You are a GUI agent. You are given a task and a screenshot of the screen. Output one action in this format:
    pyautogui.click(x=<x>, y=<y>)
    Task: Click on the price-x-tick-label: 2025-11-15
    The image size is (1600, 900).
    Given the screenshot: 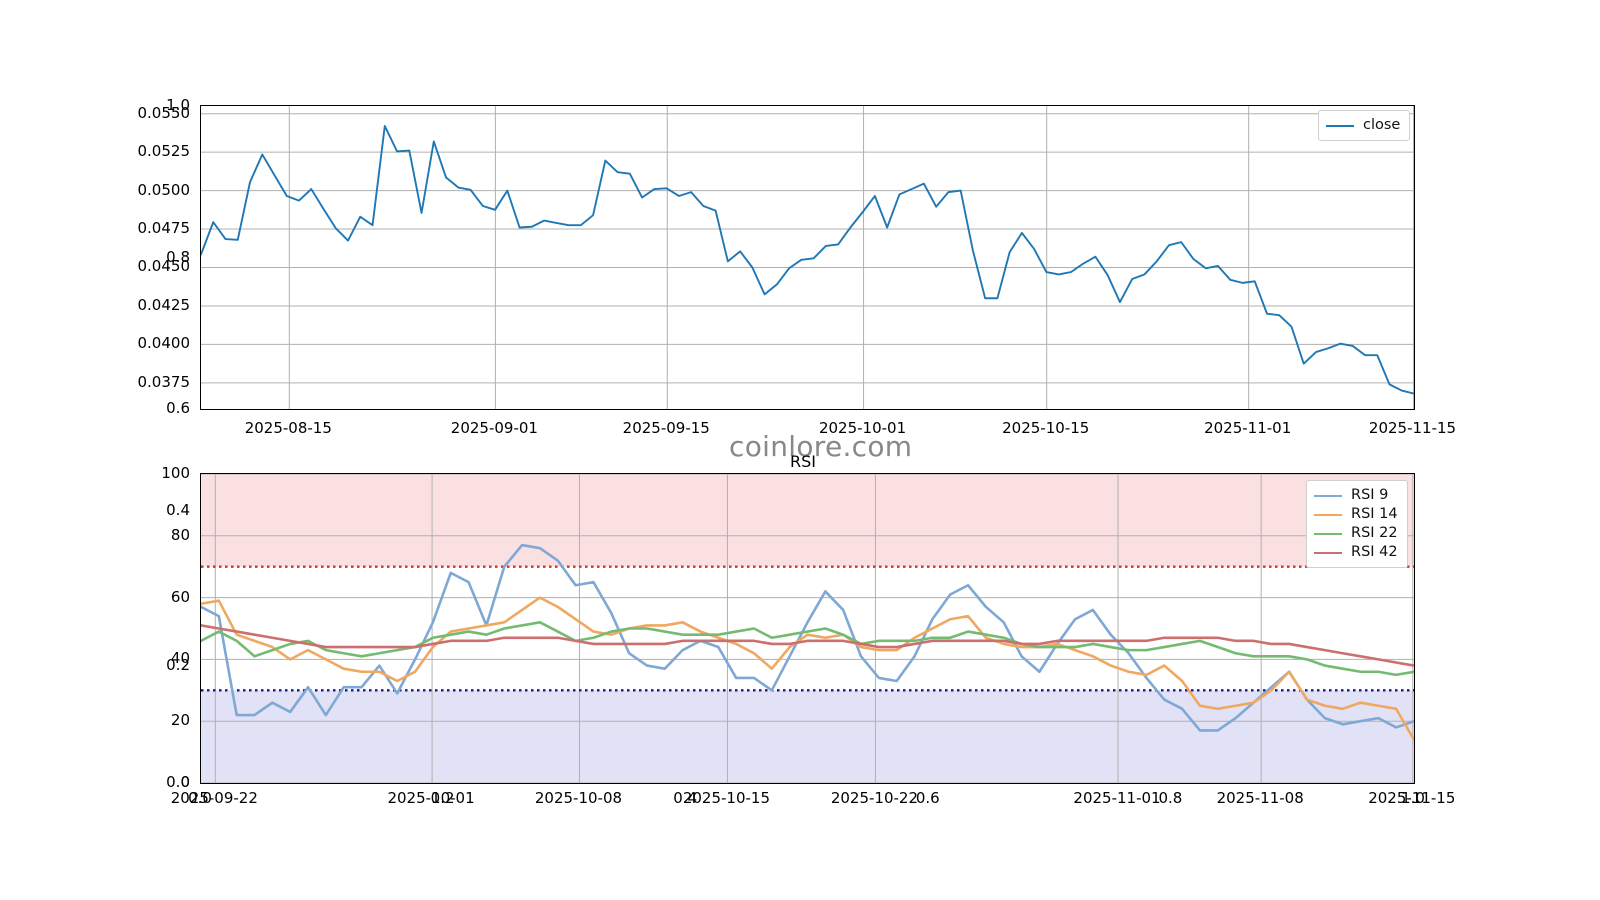 What is the action you would take?
    pyautogui.click(x=1412, y=428)
    